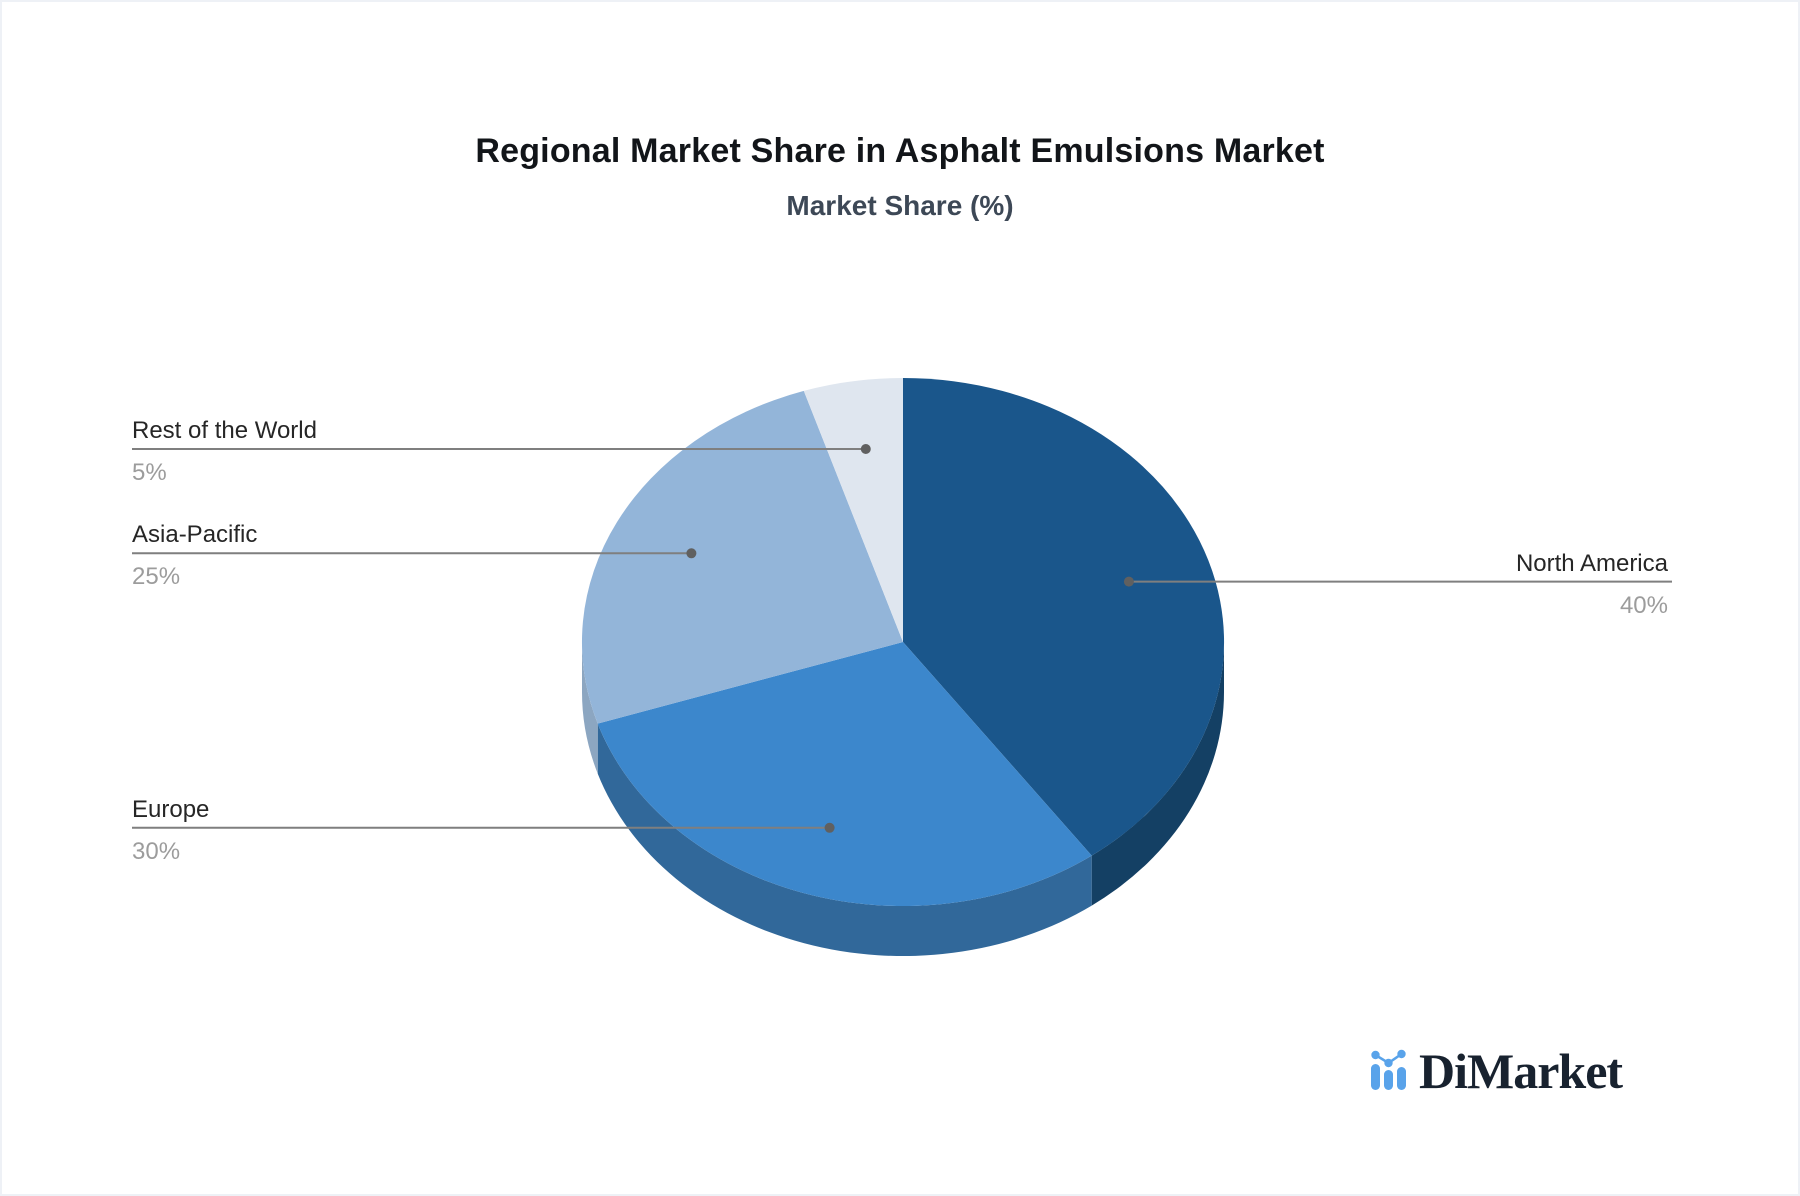 The width and height of the screenshot is (1800, 1196). I want to click on dimarket-logo: DiMarket, so click(1509, 1071).